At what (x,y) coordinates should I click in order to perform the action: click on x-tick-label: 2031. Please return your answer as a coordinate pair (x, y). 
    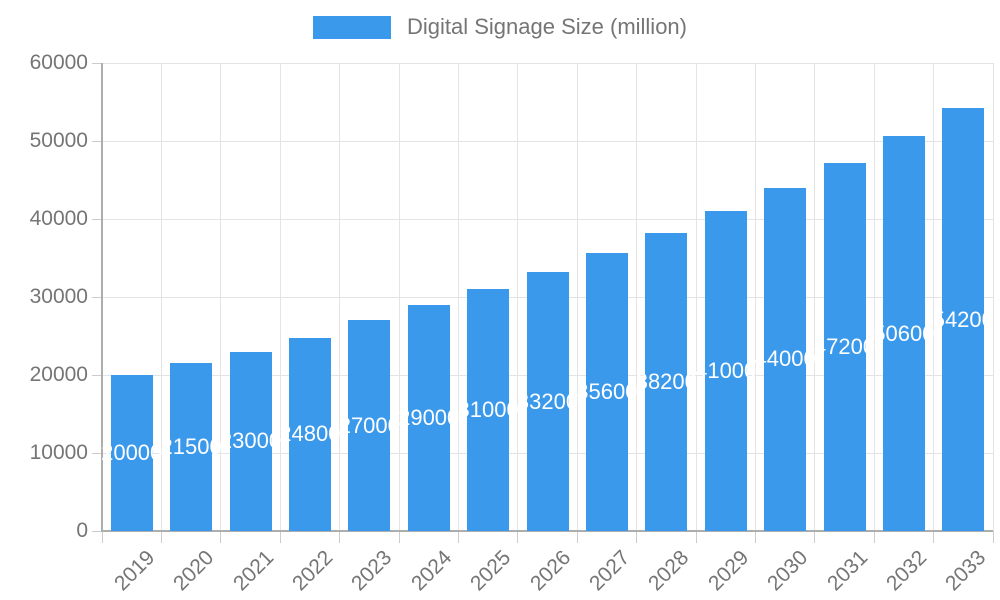
    Looking at the image, I should click on (847, 571).